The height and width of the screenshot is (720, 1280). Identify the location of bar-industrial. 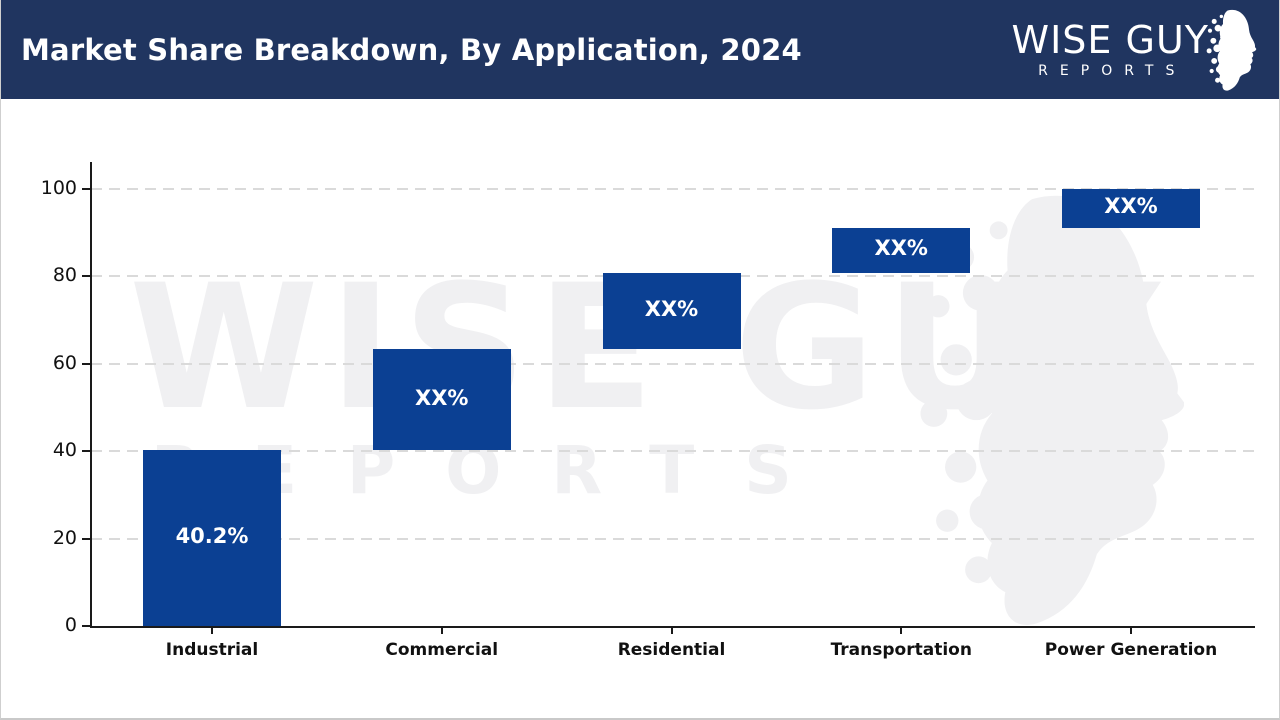
(212, 538).